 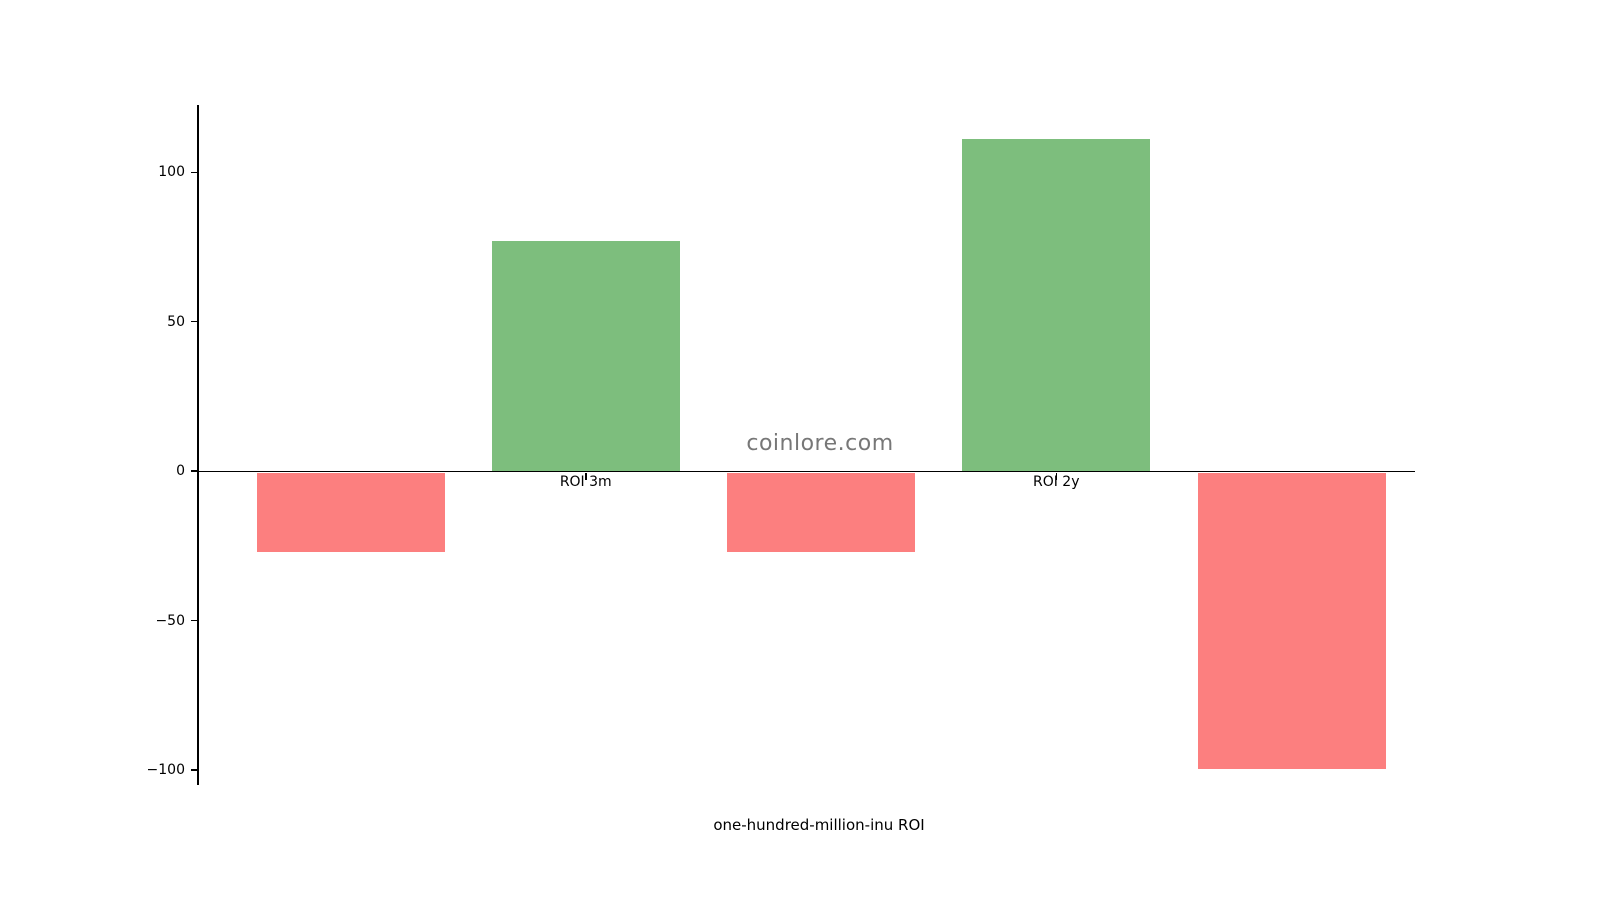 I want to click on y-tick-label-50: 50, so click(x=176, y=321).